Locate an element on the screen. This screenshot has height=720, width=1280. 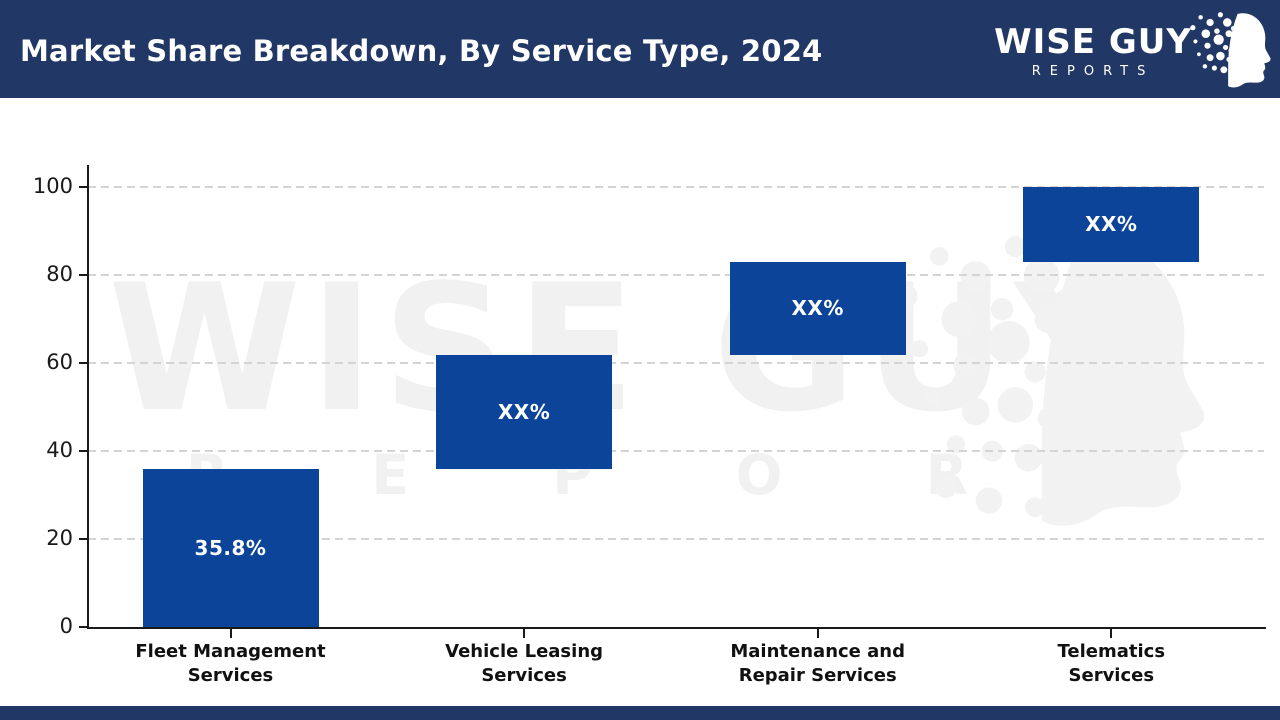
y-tick-label-0: 0 is located at coordinates (66, 626).